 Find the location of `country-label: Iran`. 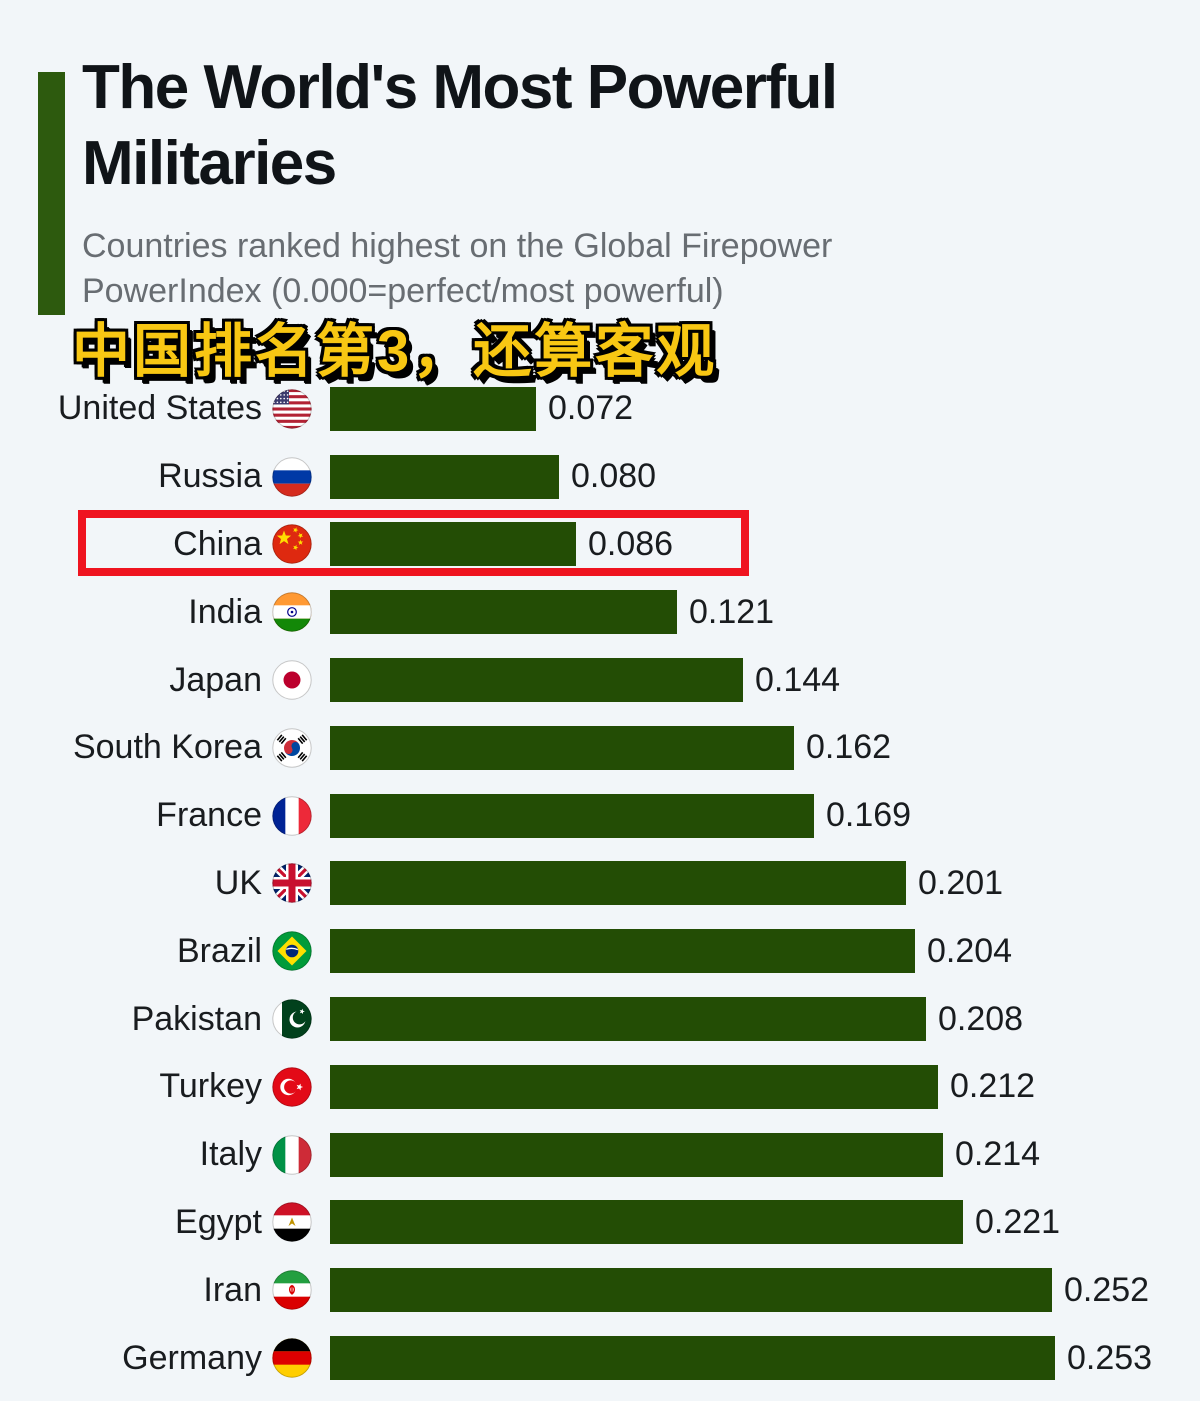

country-label: Iran is located at coordinates (232, 1289).